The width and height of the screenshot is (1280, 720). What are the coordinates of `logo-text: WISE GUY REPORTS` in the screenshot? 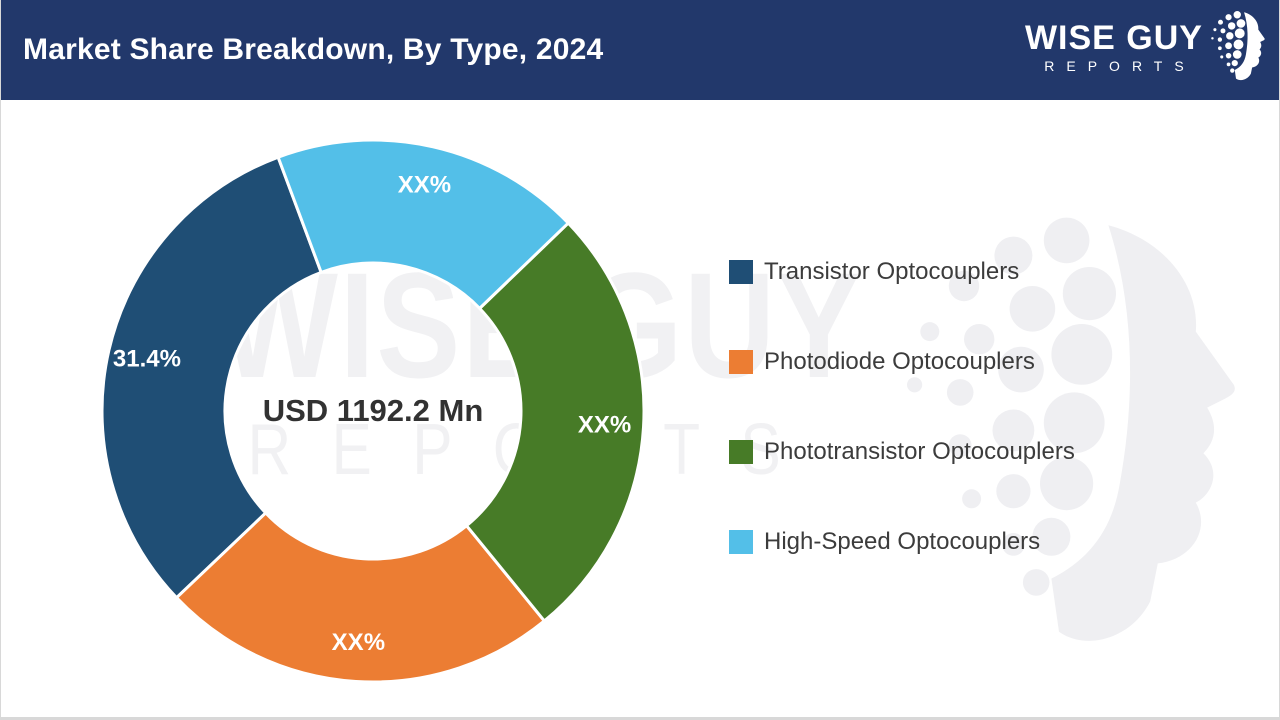 It's located at (1114, 47).